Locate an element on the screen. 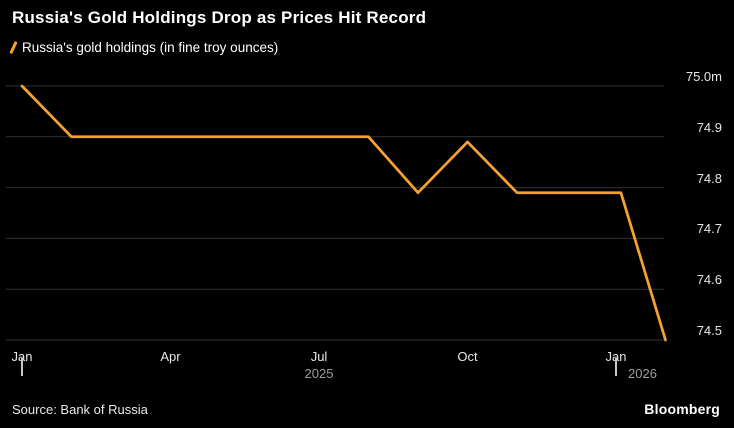  x-tick-label: Oct is located at coordinates (467, 356).